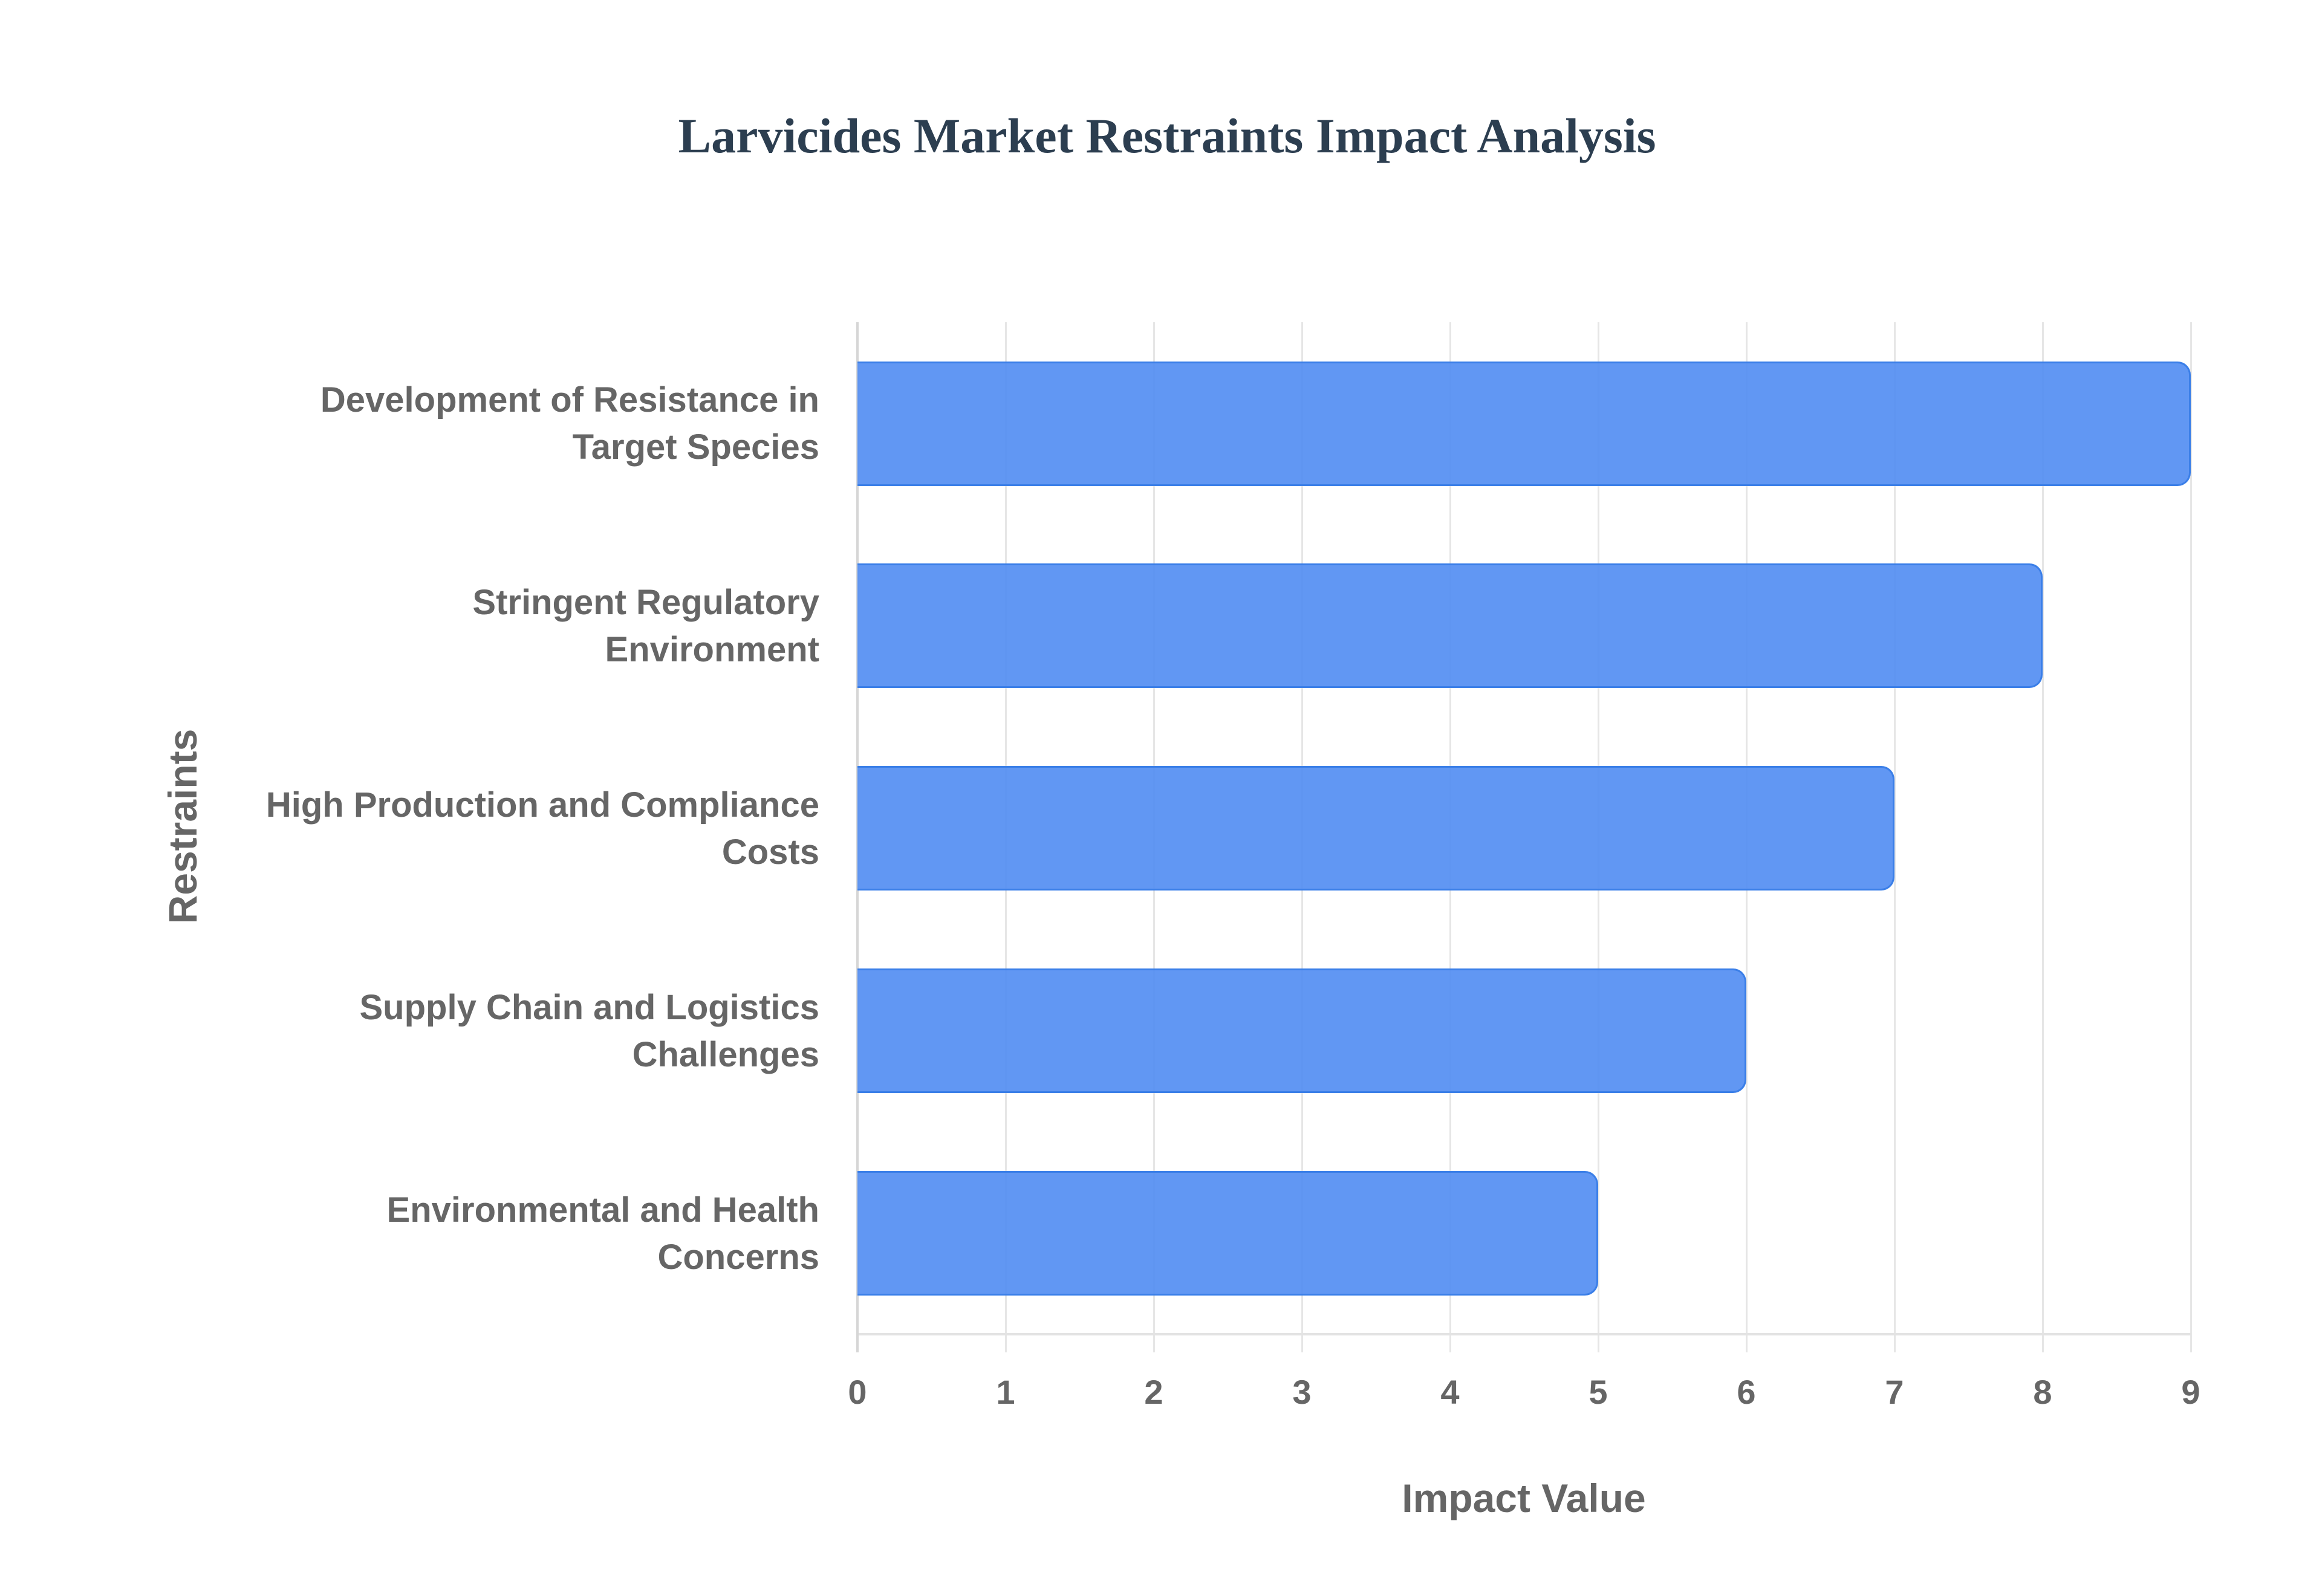  I want to click on category-label-line: Costs, so click(770, 852).